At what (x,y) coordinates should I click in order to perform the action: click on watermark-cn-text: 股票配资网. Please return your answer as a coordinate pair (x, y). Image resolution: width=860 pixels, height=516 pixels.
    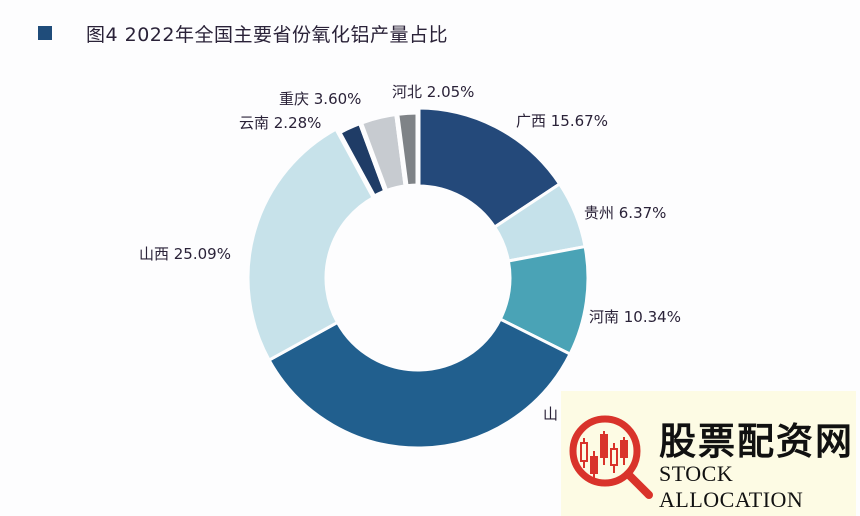
    Looking at the image, I should click on (756, 441).